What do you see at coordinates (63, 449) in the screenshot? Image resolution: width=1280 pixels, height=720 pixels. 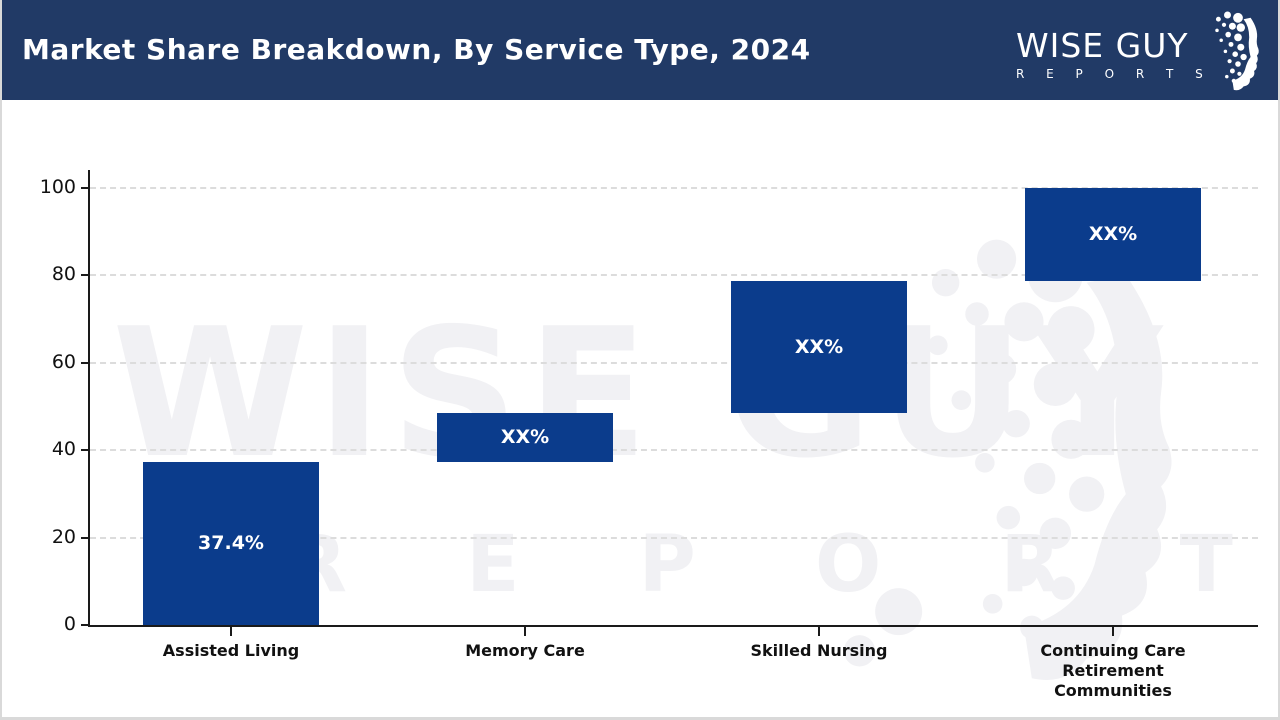 I see `y-tick-label: 40` at bounding box center [63, 449].